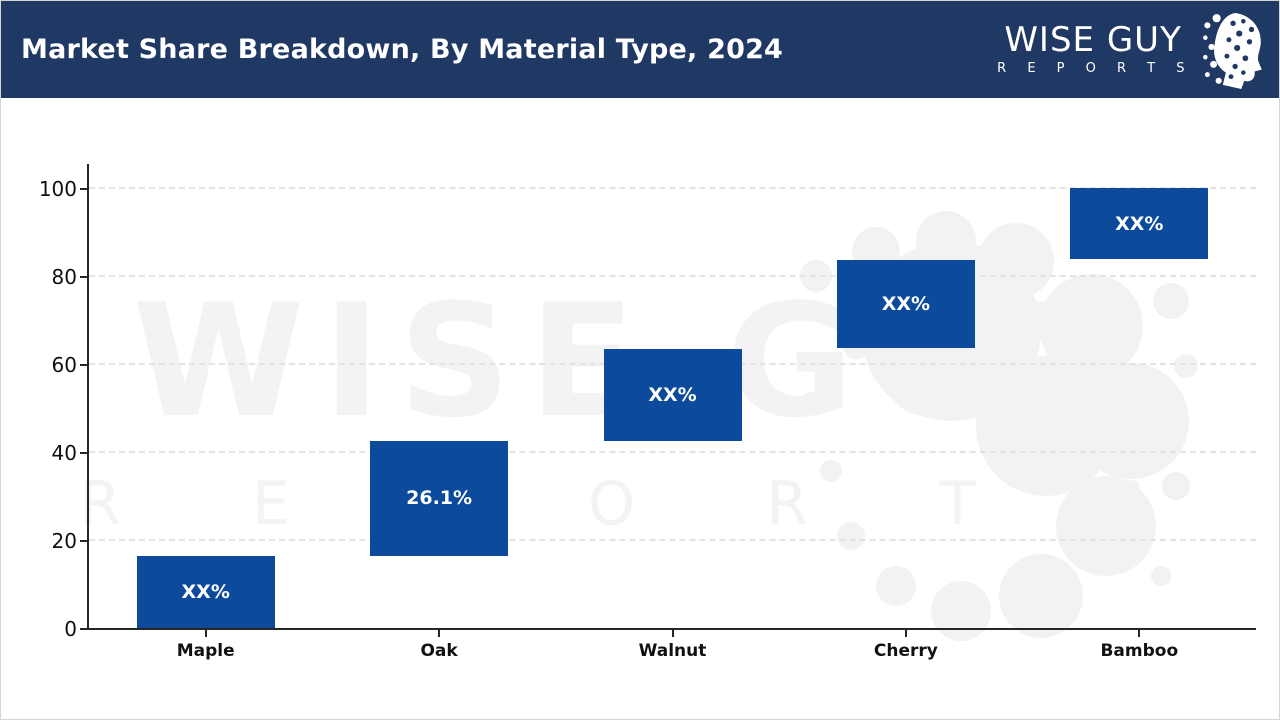  I want to click on bar-bamboo: XX%, so click(1139, 224).